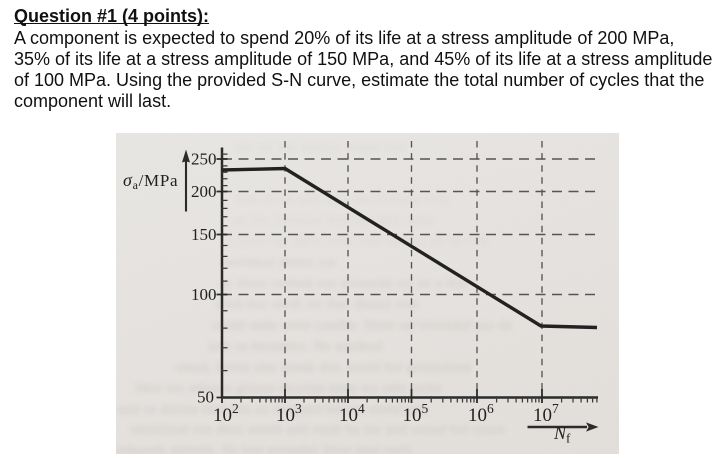 The width and height of the screenshot is (725, 470). I want to click on svg-text: 104, so click(352, 413).